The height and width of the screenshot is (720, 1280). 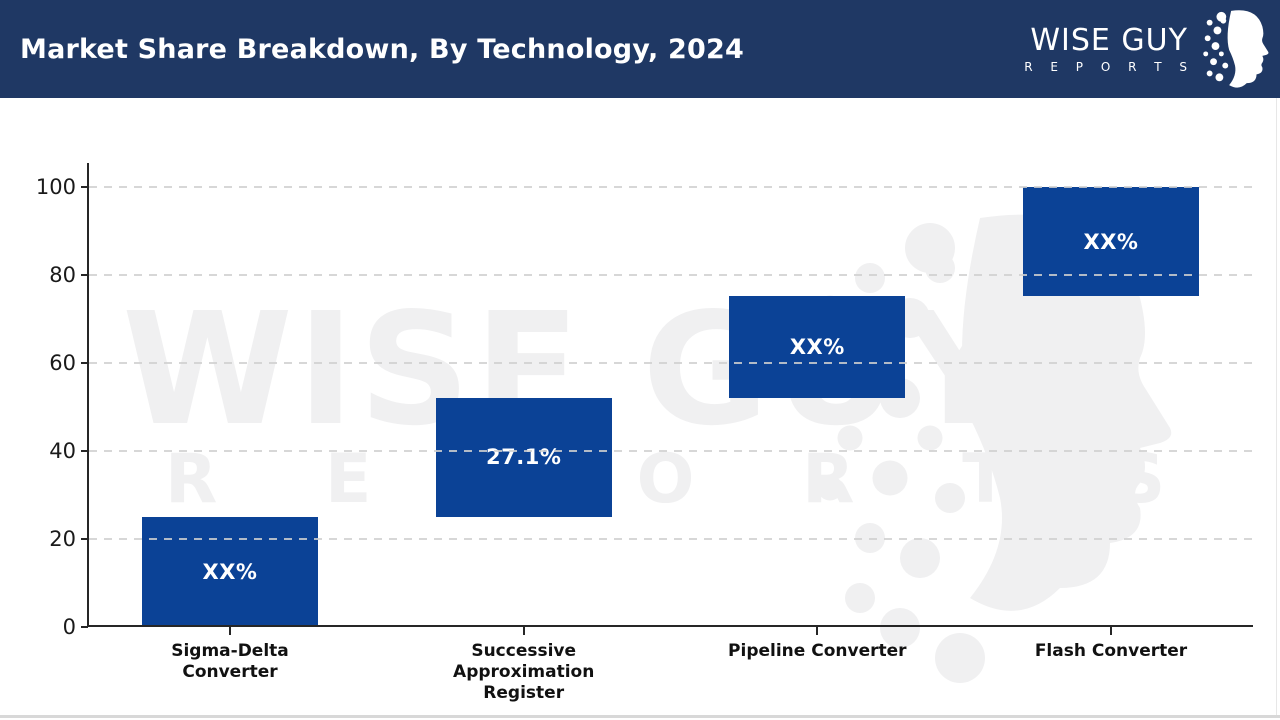 I want to click on logo-text: WISE GUY R E P O R T S, so click(x=1109, y=48).